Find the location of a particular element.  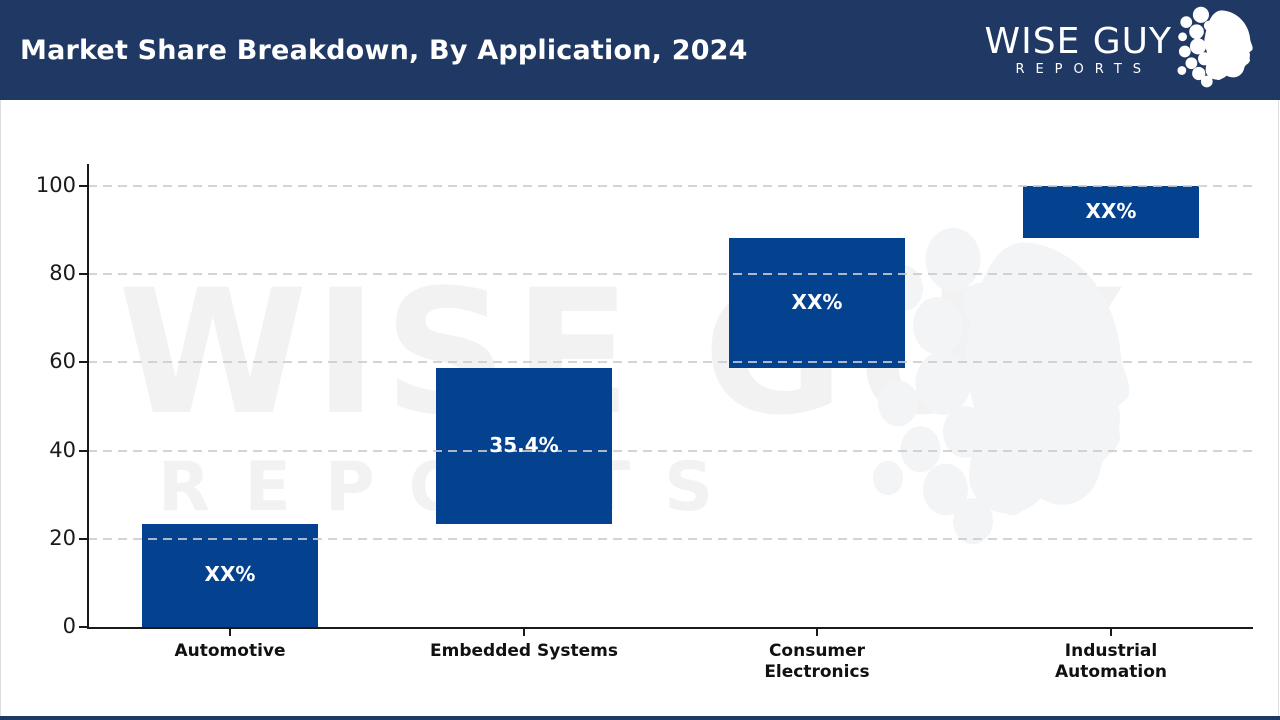

x-axis-label: Consumer Electronics is located at coordinates (817, 661).